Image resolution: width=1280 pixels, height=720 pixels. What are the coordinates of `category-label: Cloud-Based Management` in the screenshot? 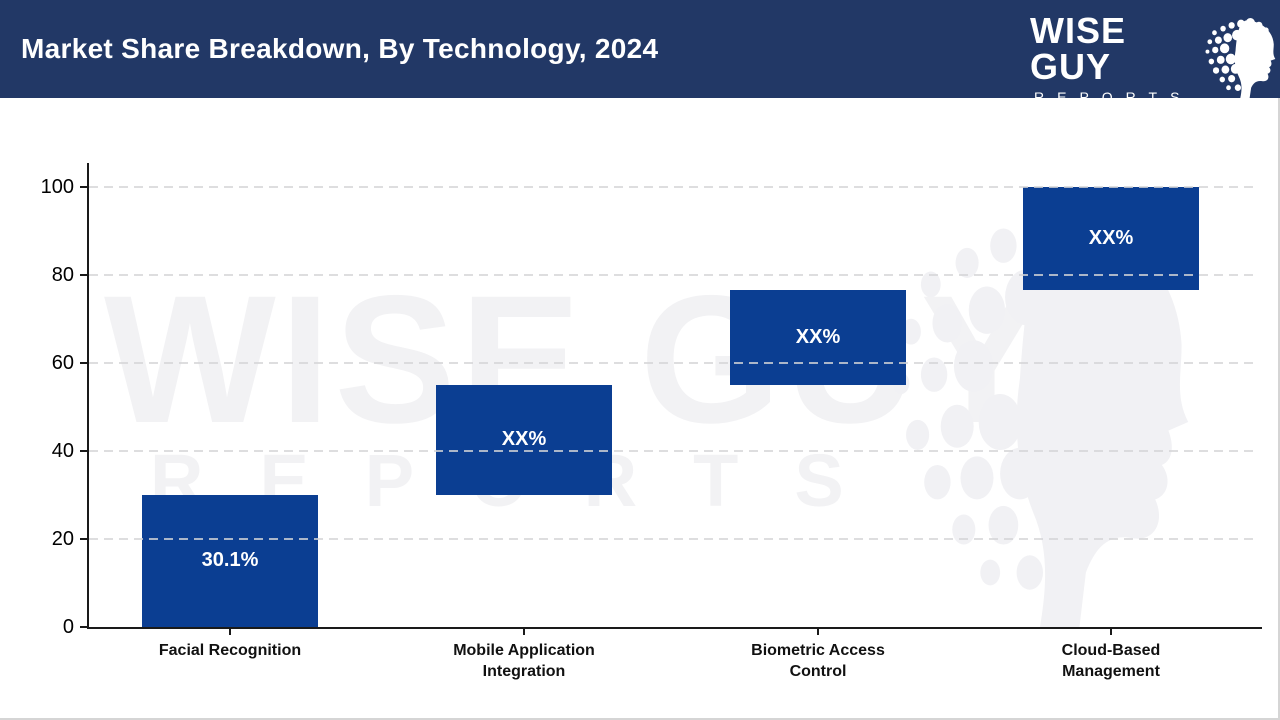 It's located at (1111, 662).